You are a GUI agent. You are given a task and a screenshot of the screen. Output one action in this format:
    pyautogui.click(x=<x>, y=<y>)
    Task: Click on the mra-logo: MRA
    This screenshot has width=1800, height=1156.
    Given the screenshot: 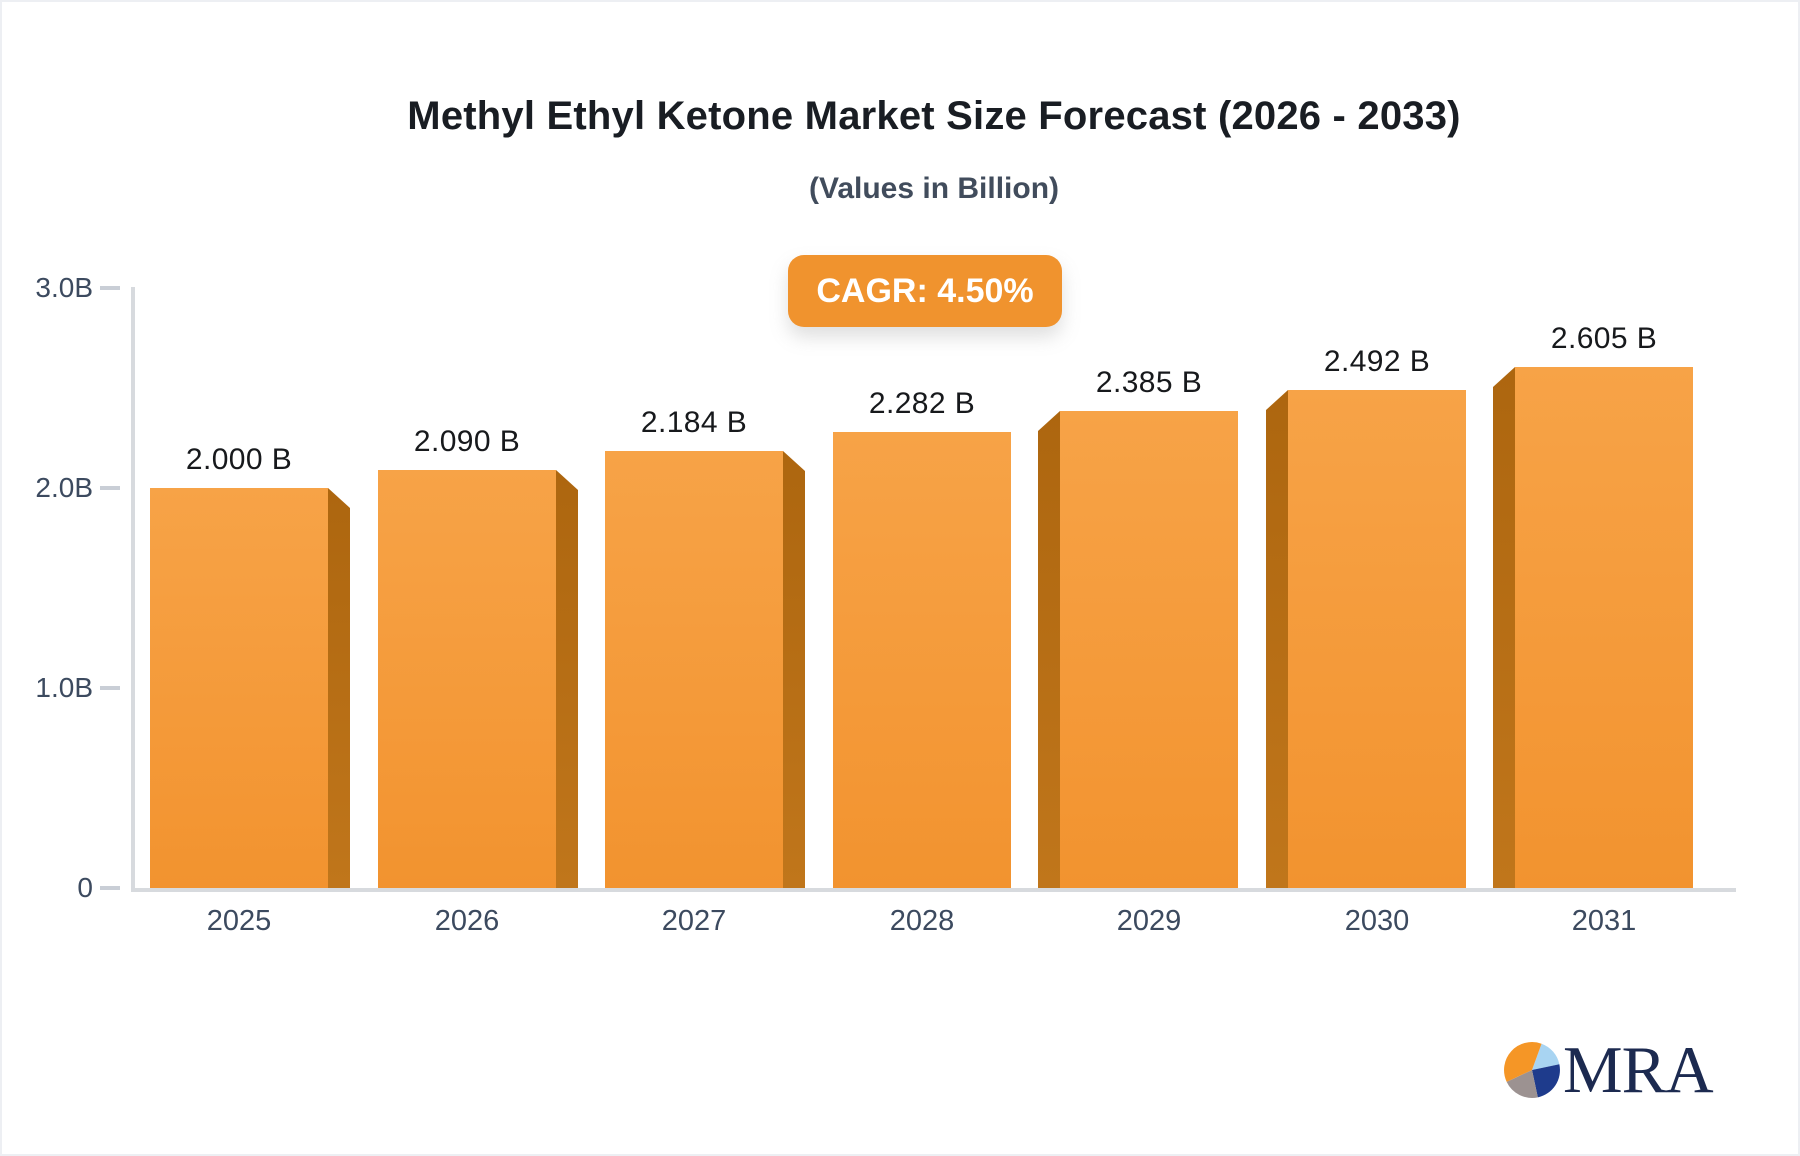 What is the action you would take?
    pyautogui.click(x=1608, y=1070)
    